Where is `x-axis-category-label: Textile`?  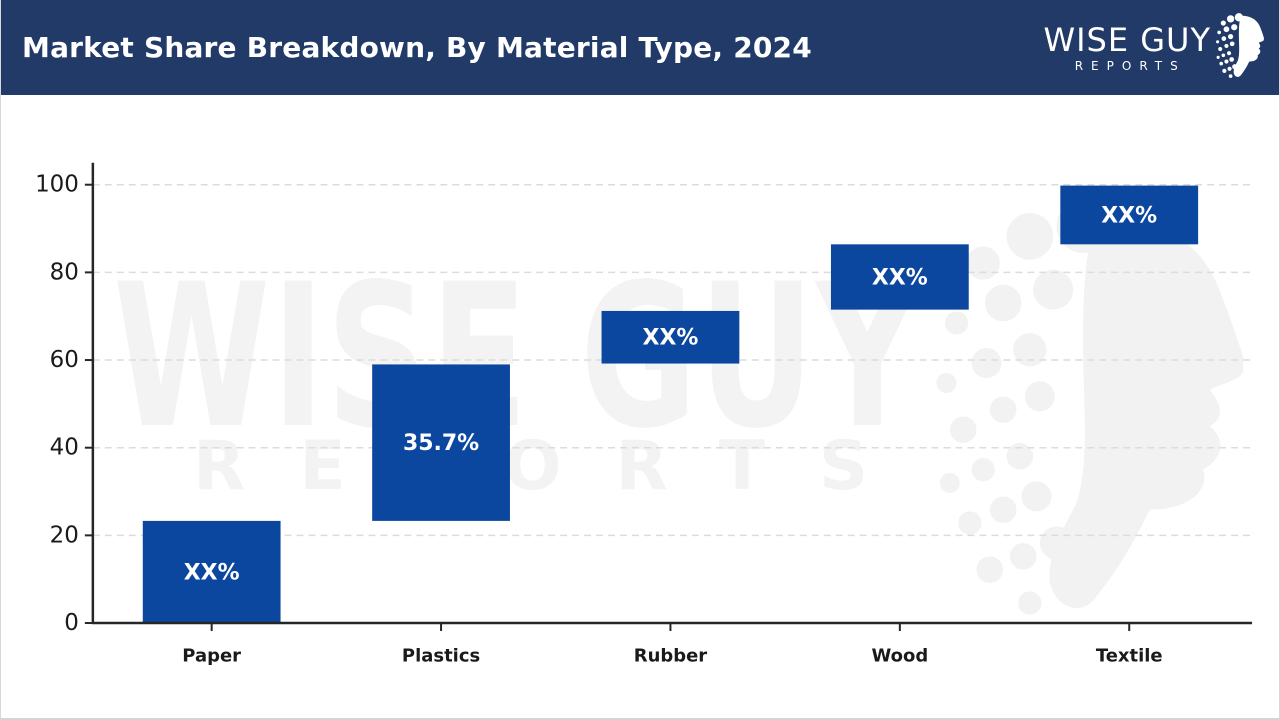 x-axis-category-label: Textile is located at coordinates (1129, 655).